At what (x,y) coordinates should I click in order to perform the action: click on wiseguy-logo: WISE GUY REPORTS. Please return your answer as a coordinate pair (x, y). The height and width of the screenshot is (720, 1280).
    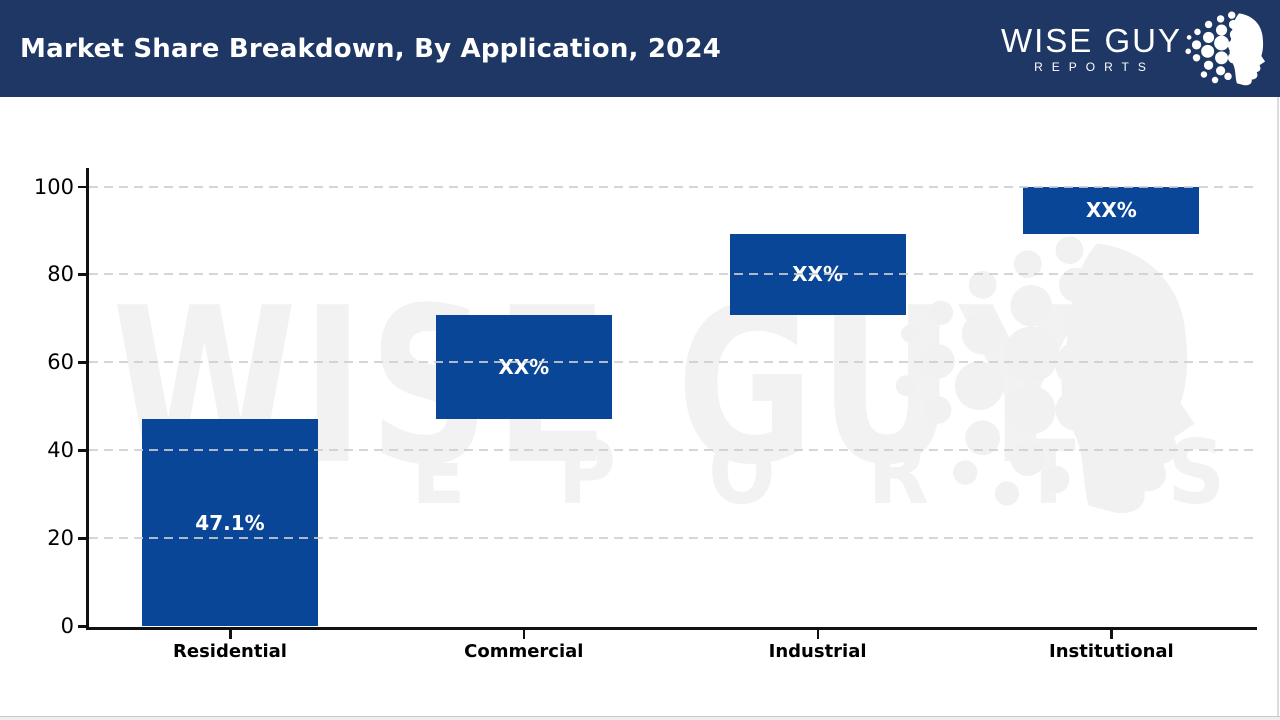
    Looking at the image, I should click on (1133, 49).